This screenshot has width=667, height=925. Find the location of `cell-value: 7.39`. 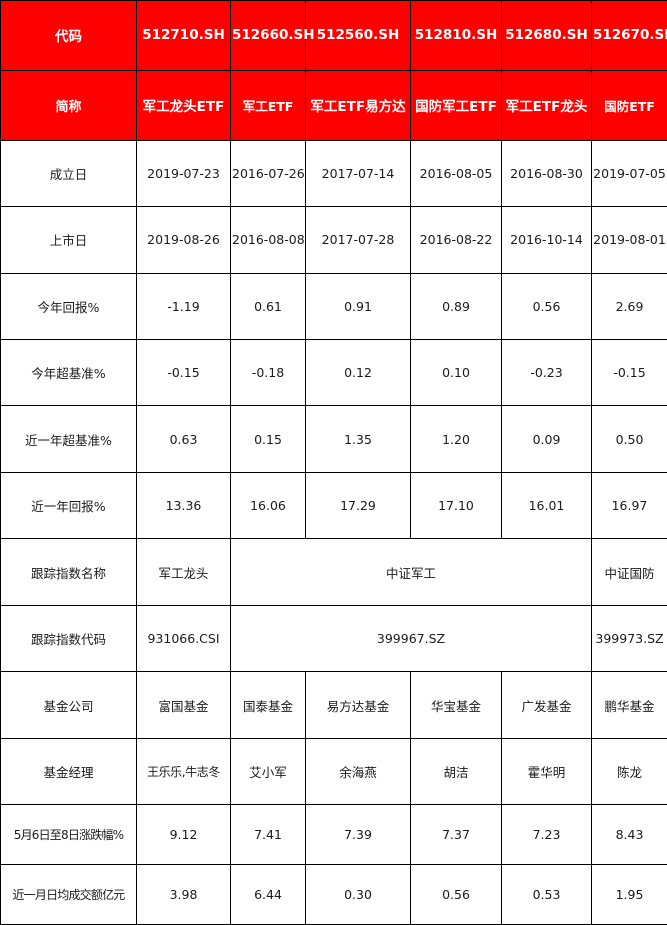

cell-value: 7.39 is located at coordinates (358, 835).